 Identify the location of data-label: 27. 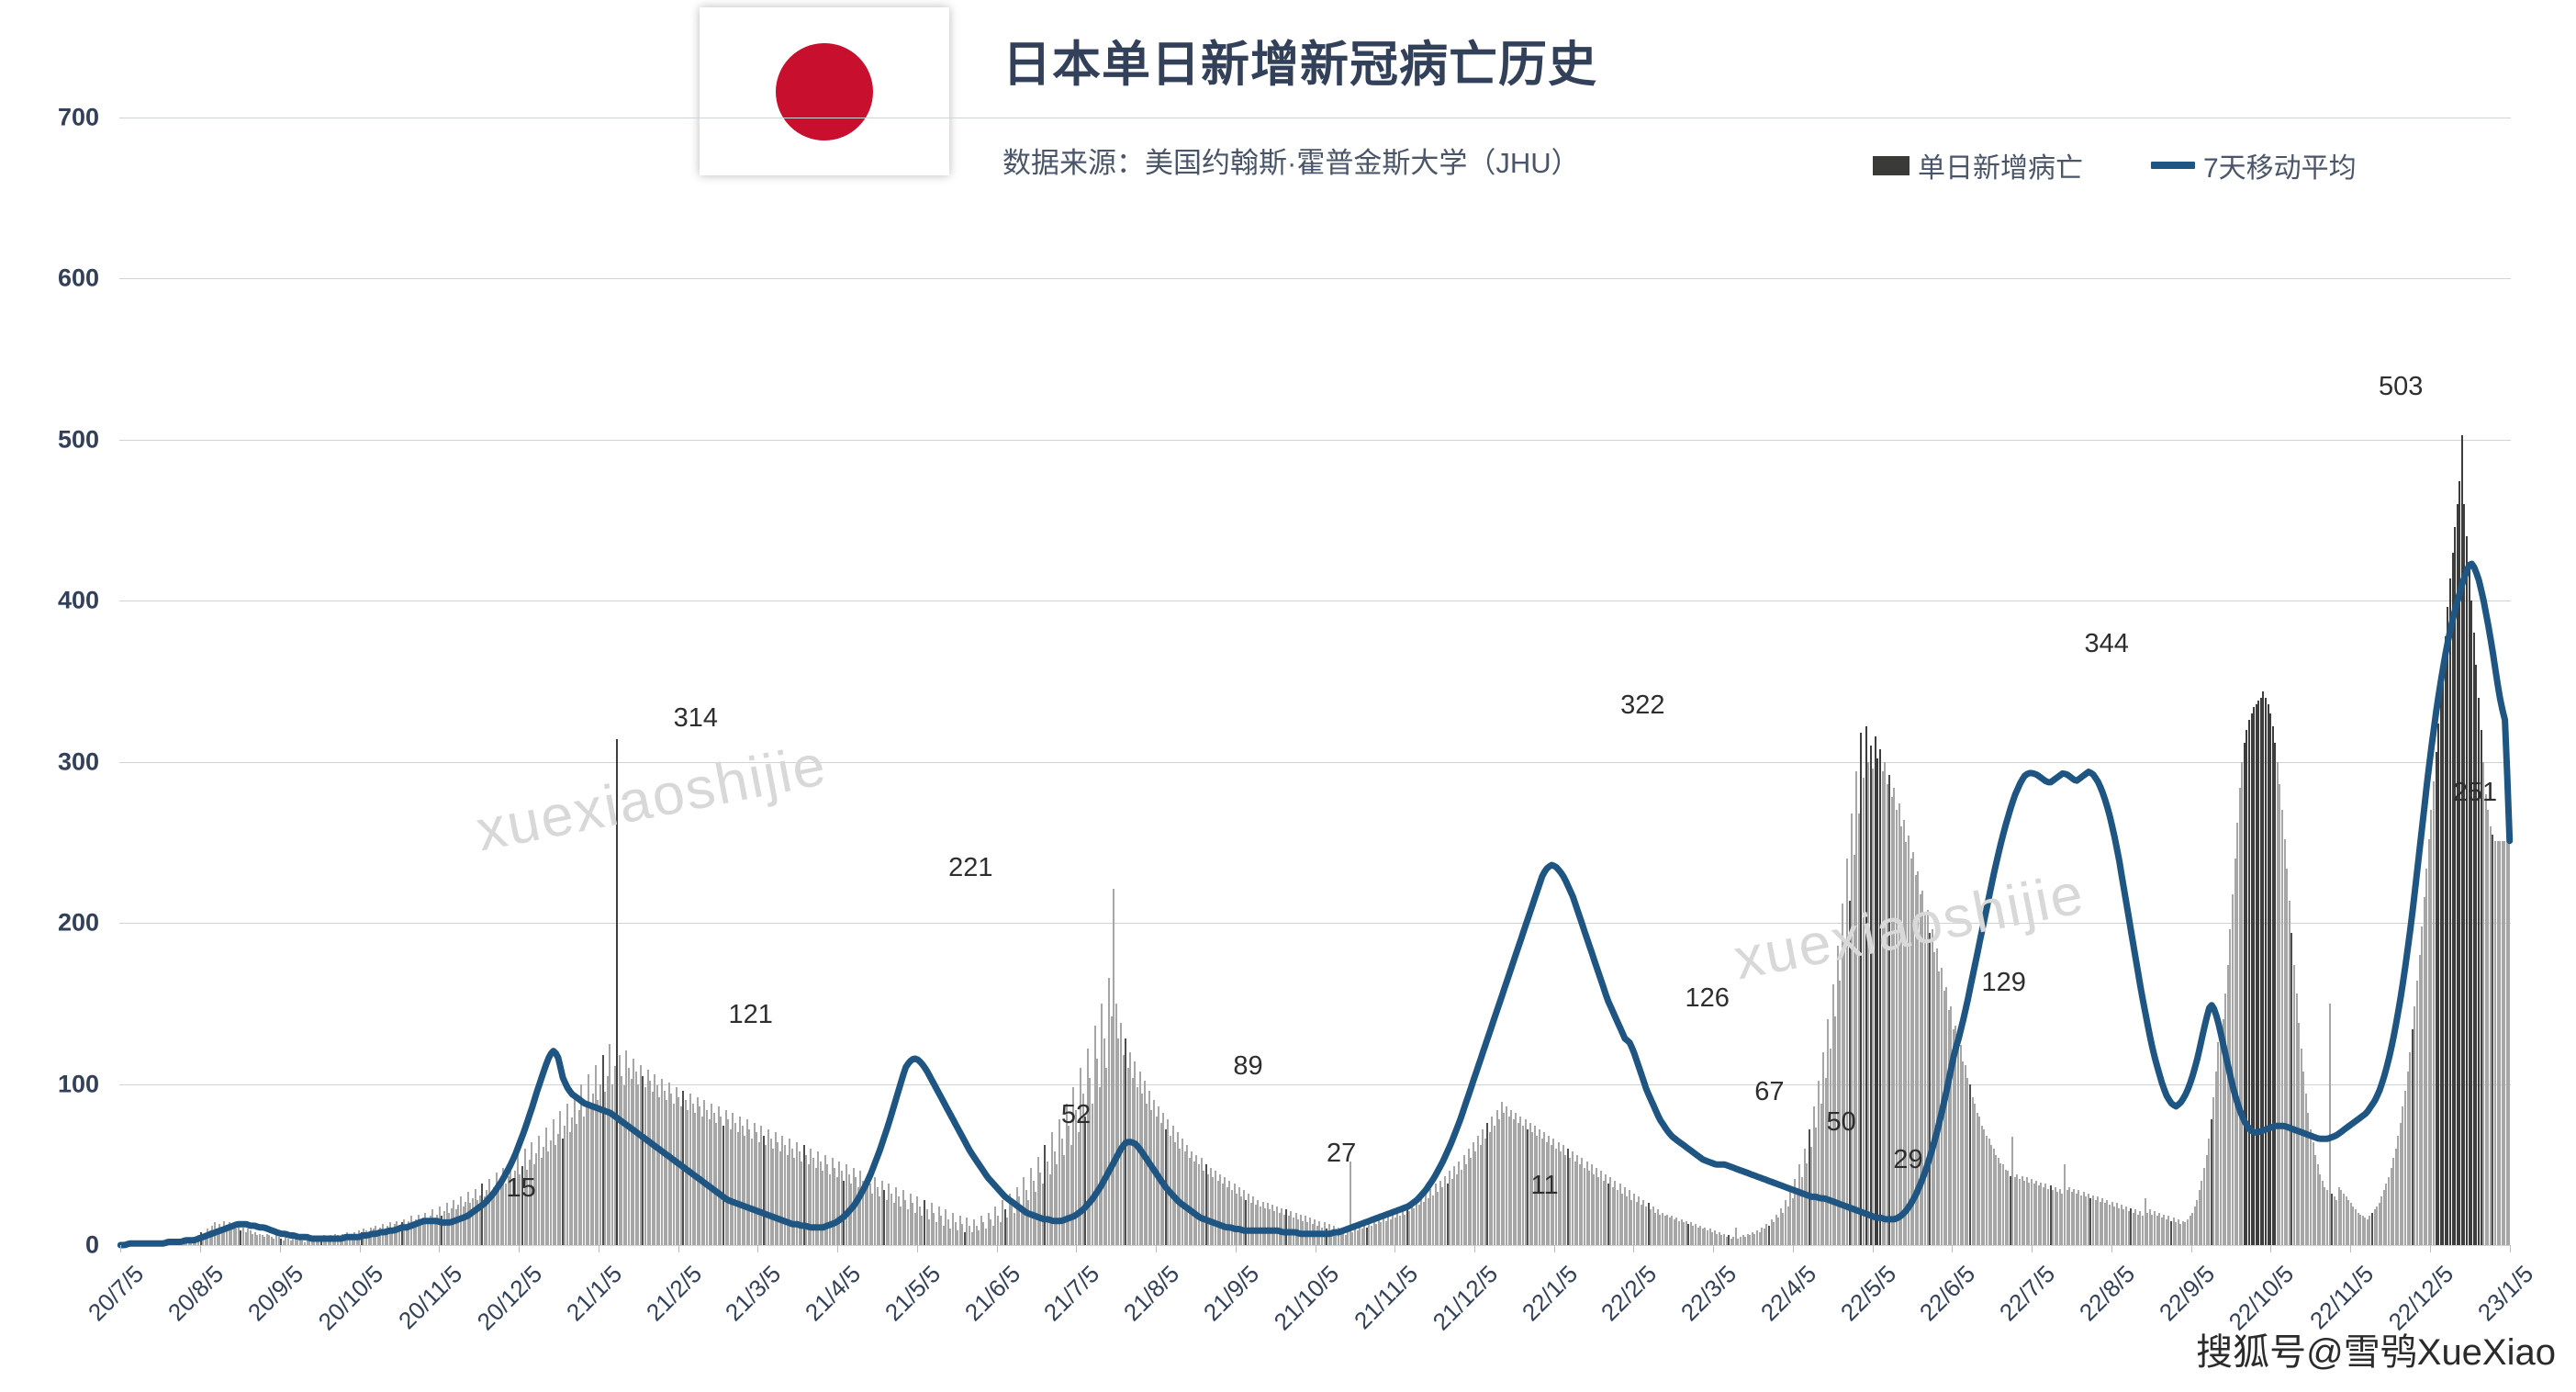
(1342, 1153).